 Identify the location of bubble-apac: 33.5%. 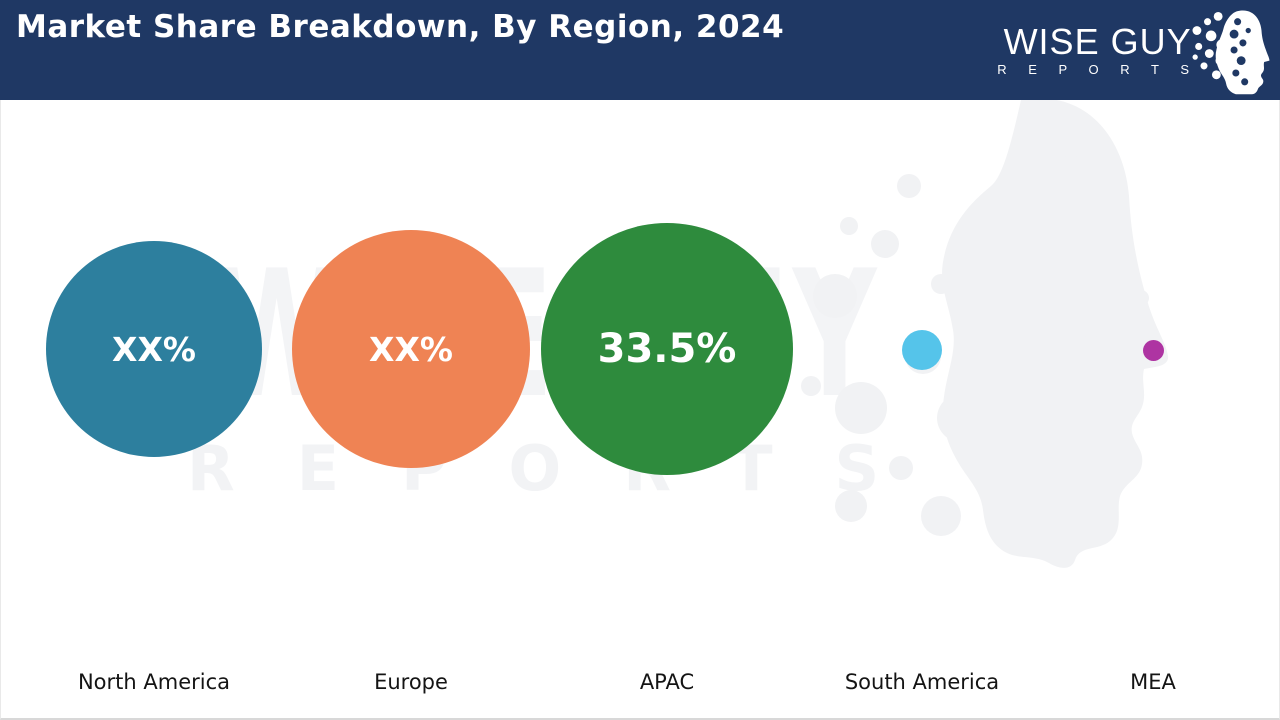
(667, 349).